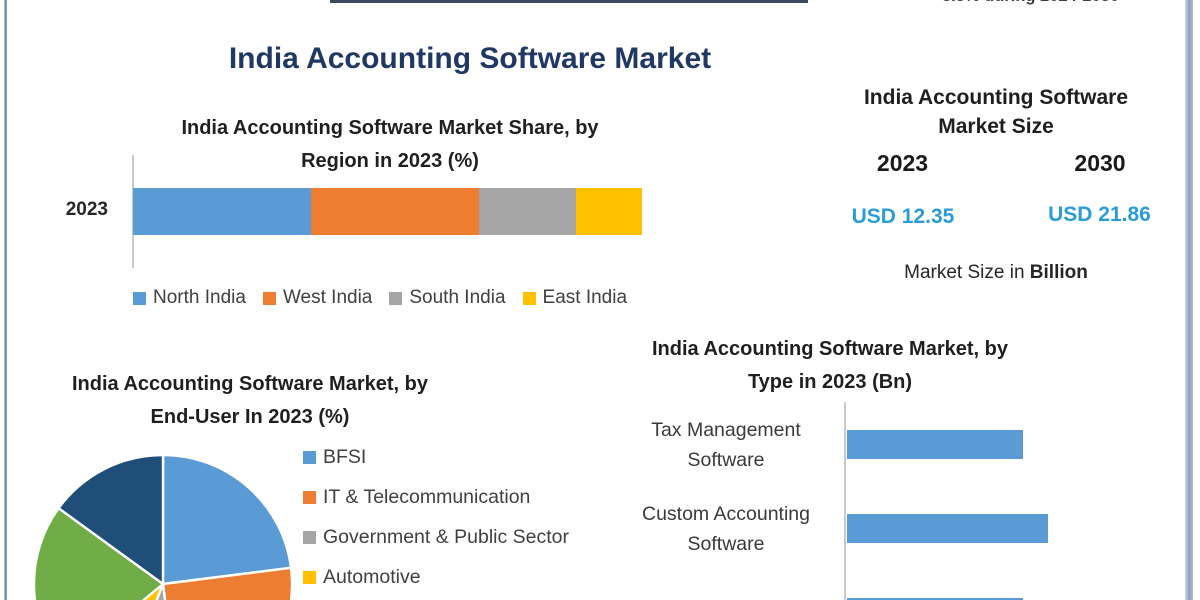  What do you see at coordinates (327, 297) in the screenshot?
I see `region-legend-item-west-india-label: West India` at bounding box center [327, 297].